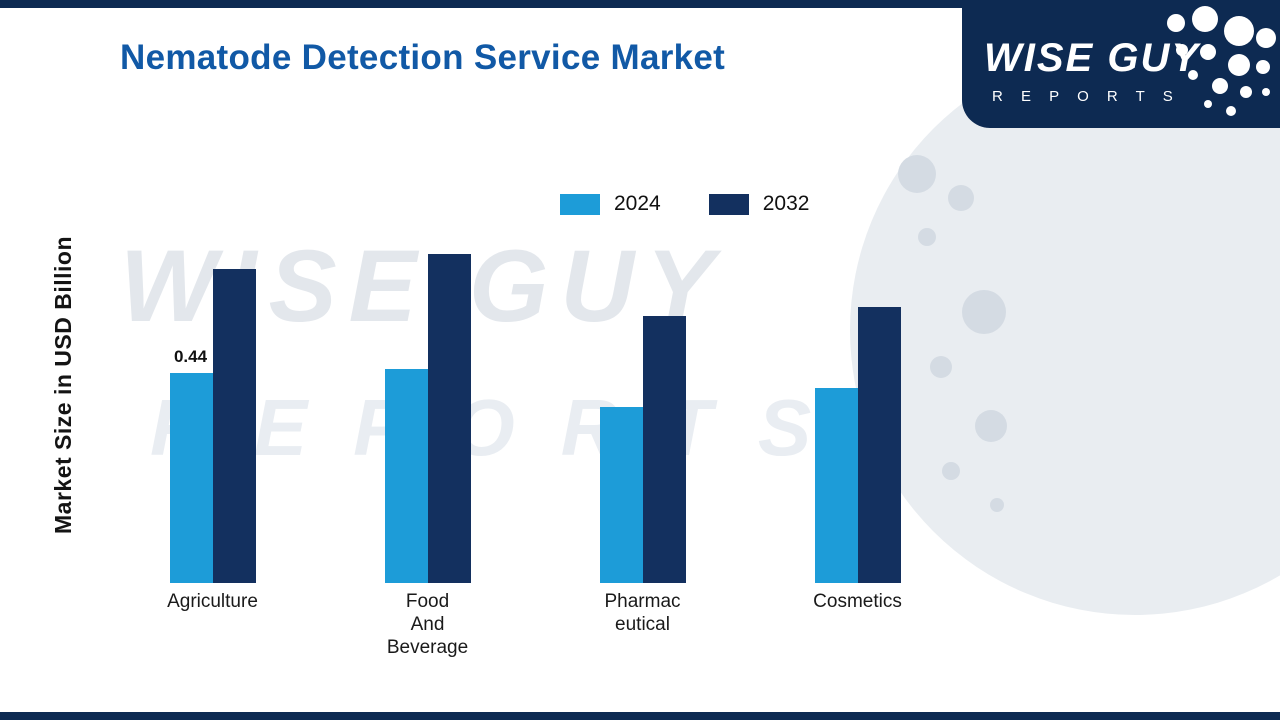  I want to click on logo-subtitle: R E P O R T S, so click(1086, 96).